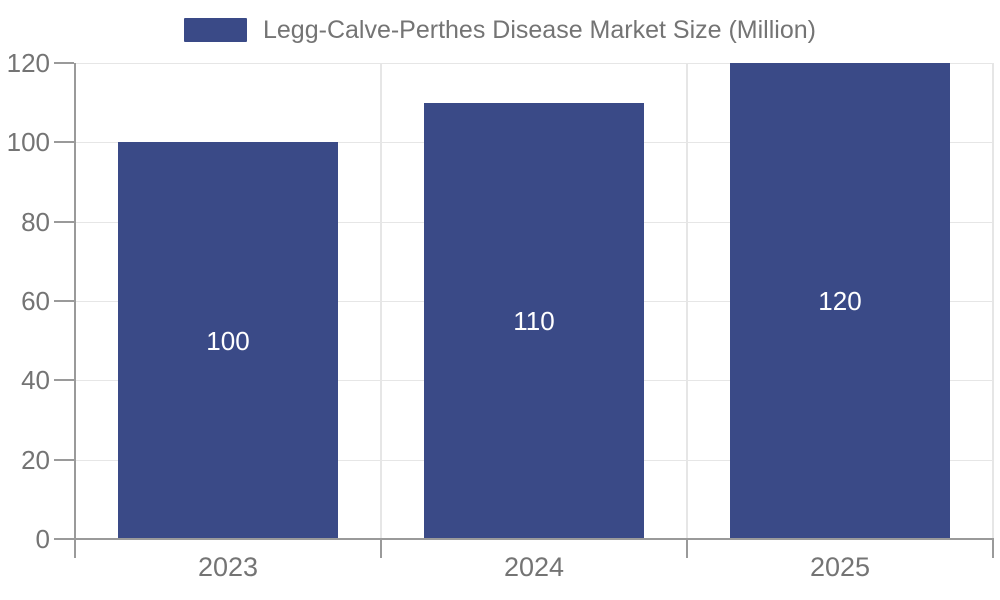 The height and width of the screenshot is (600, 1000). I want to click on y-tick-label-120: 120, so click(28, 63).